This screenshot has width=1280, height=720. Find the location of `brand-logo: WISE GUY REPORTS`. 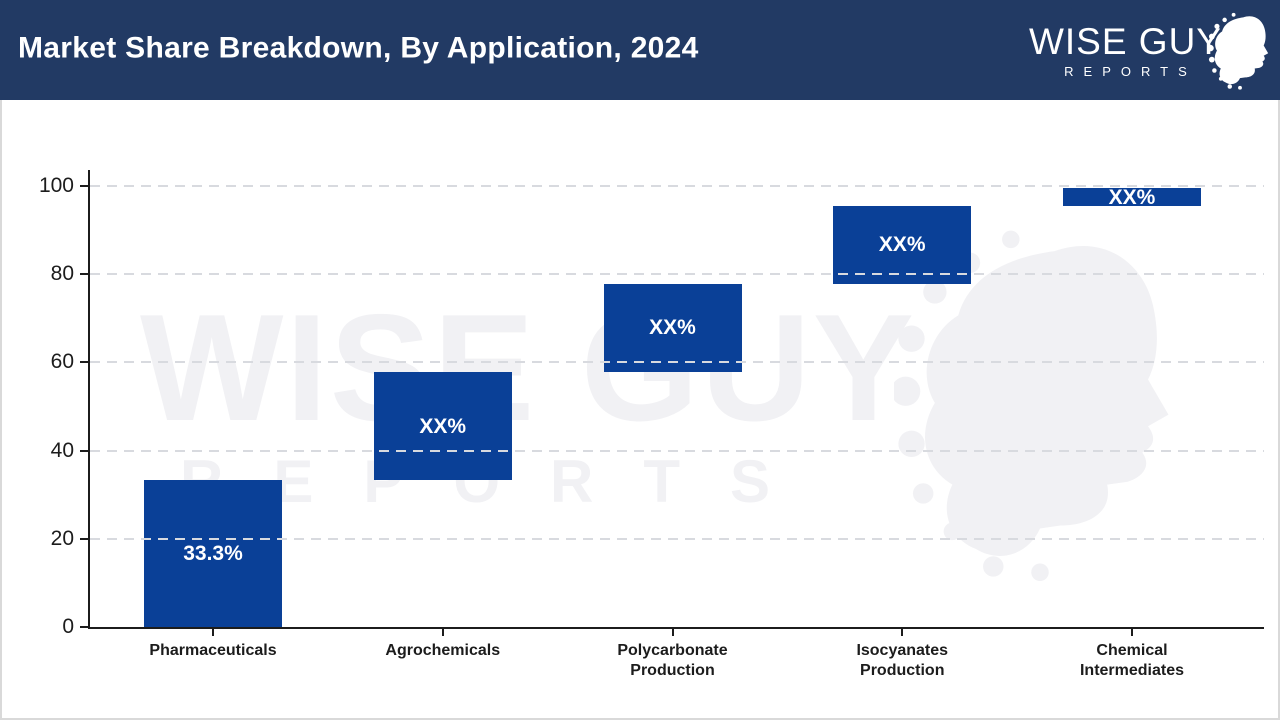

brand-logo: WISE GUY REPORTS is located at coordinates (1150, 50).